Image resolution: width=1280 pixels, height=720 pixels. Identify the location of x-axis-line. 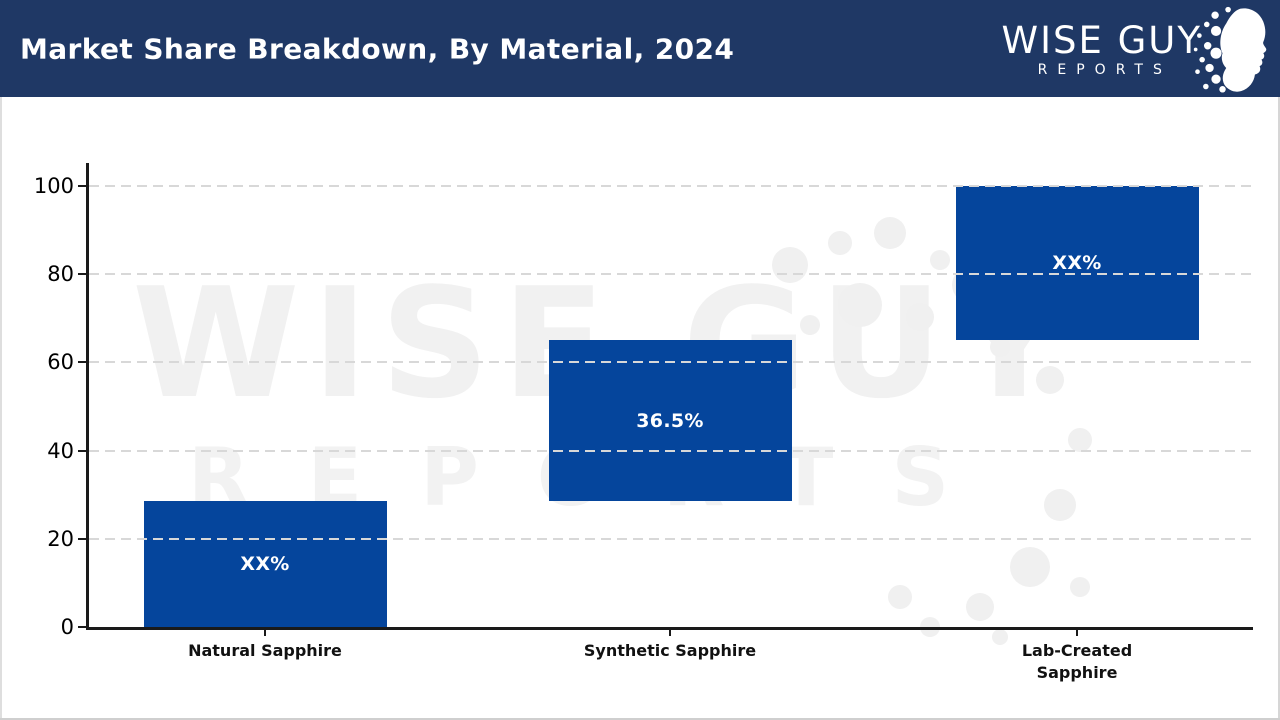
(669, 628).